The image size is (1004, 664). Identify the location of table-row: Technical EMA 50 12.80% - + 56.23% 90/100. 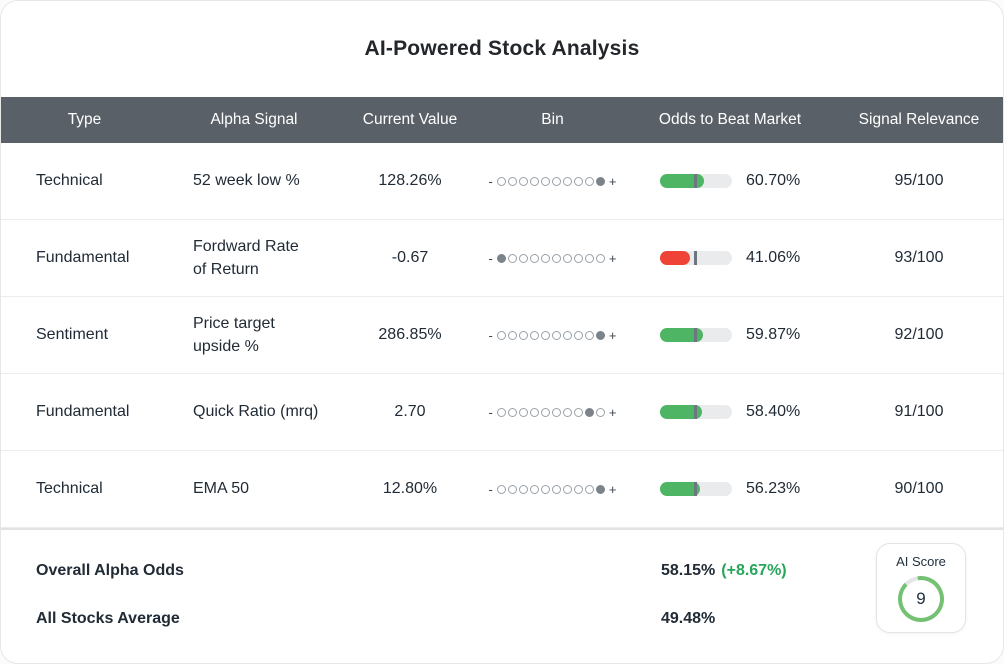
(502, 489).